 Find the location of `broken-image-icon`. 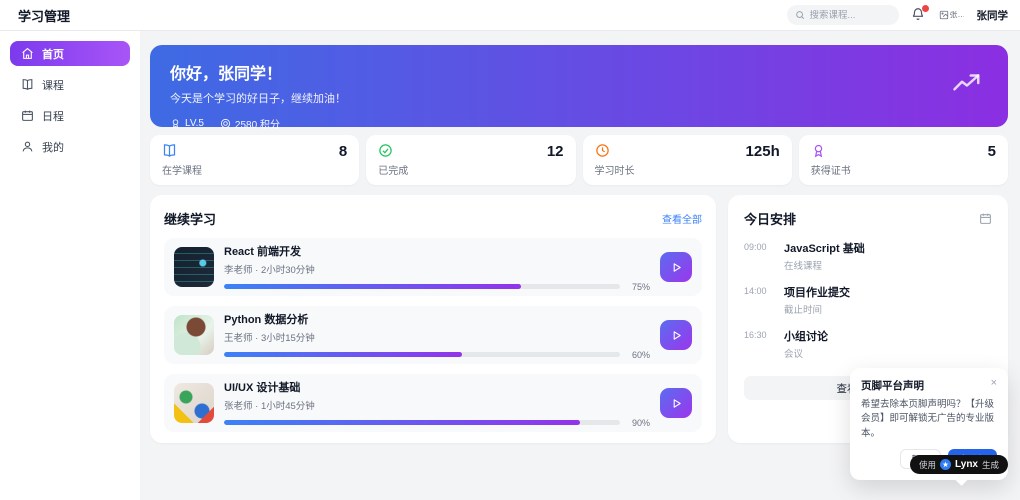

broken-image-icon is located at coordinates (943, 15).